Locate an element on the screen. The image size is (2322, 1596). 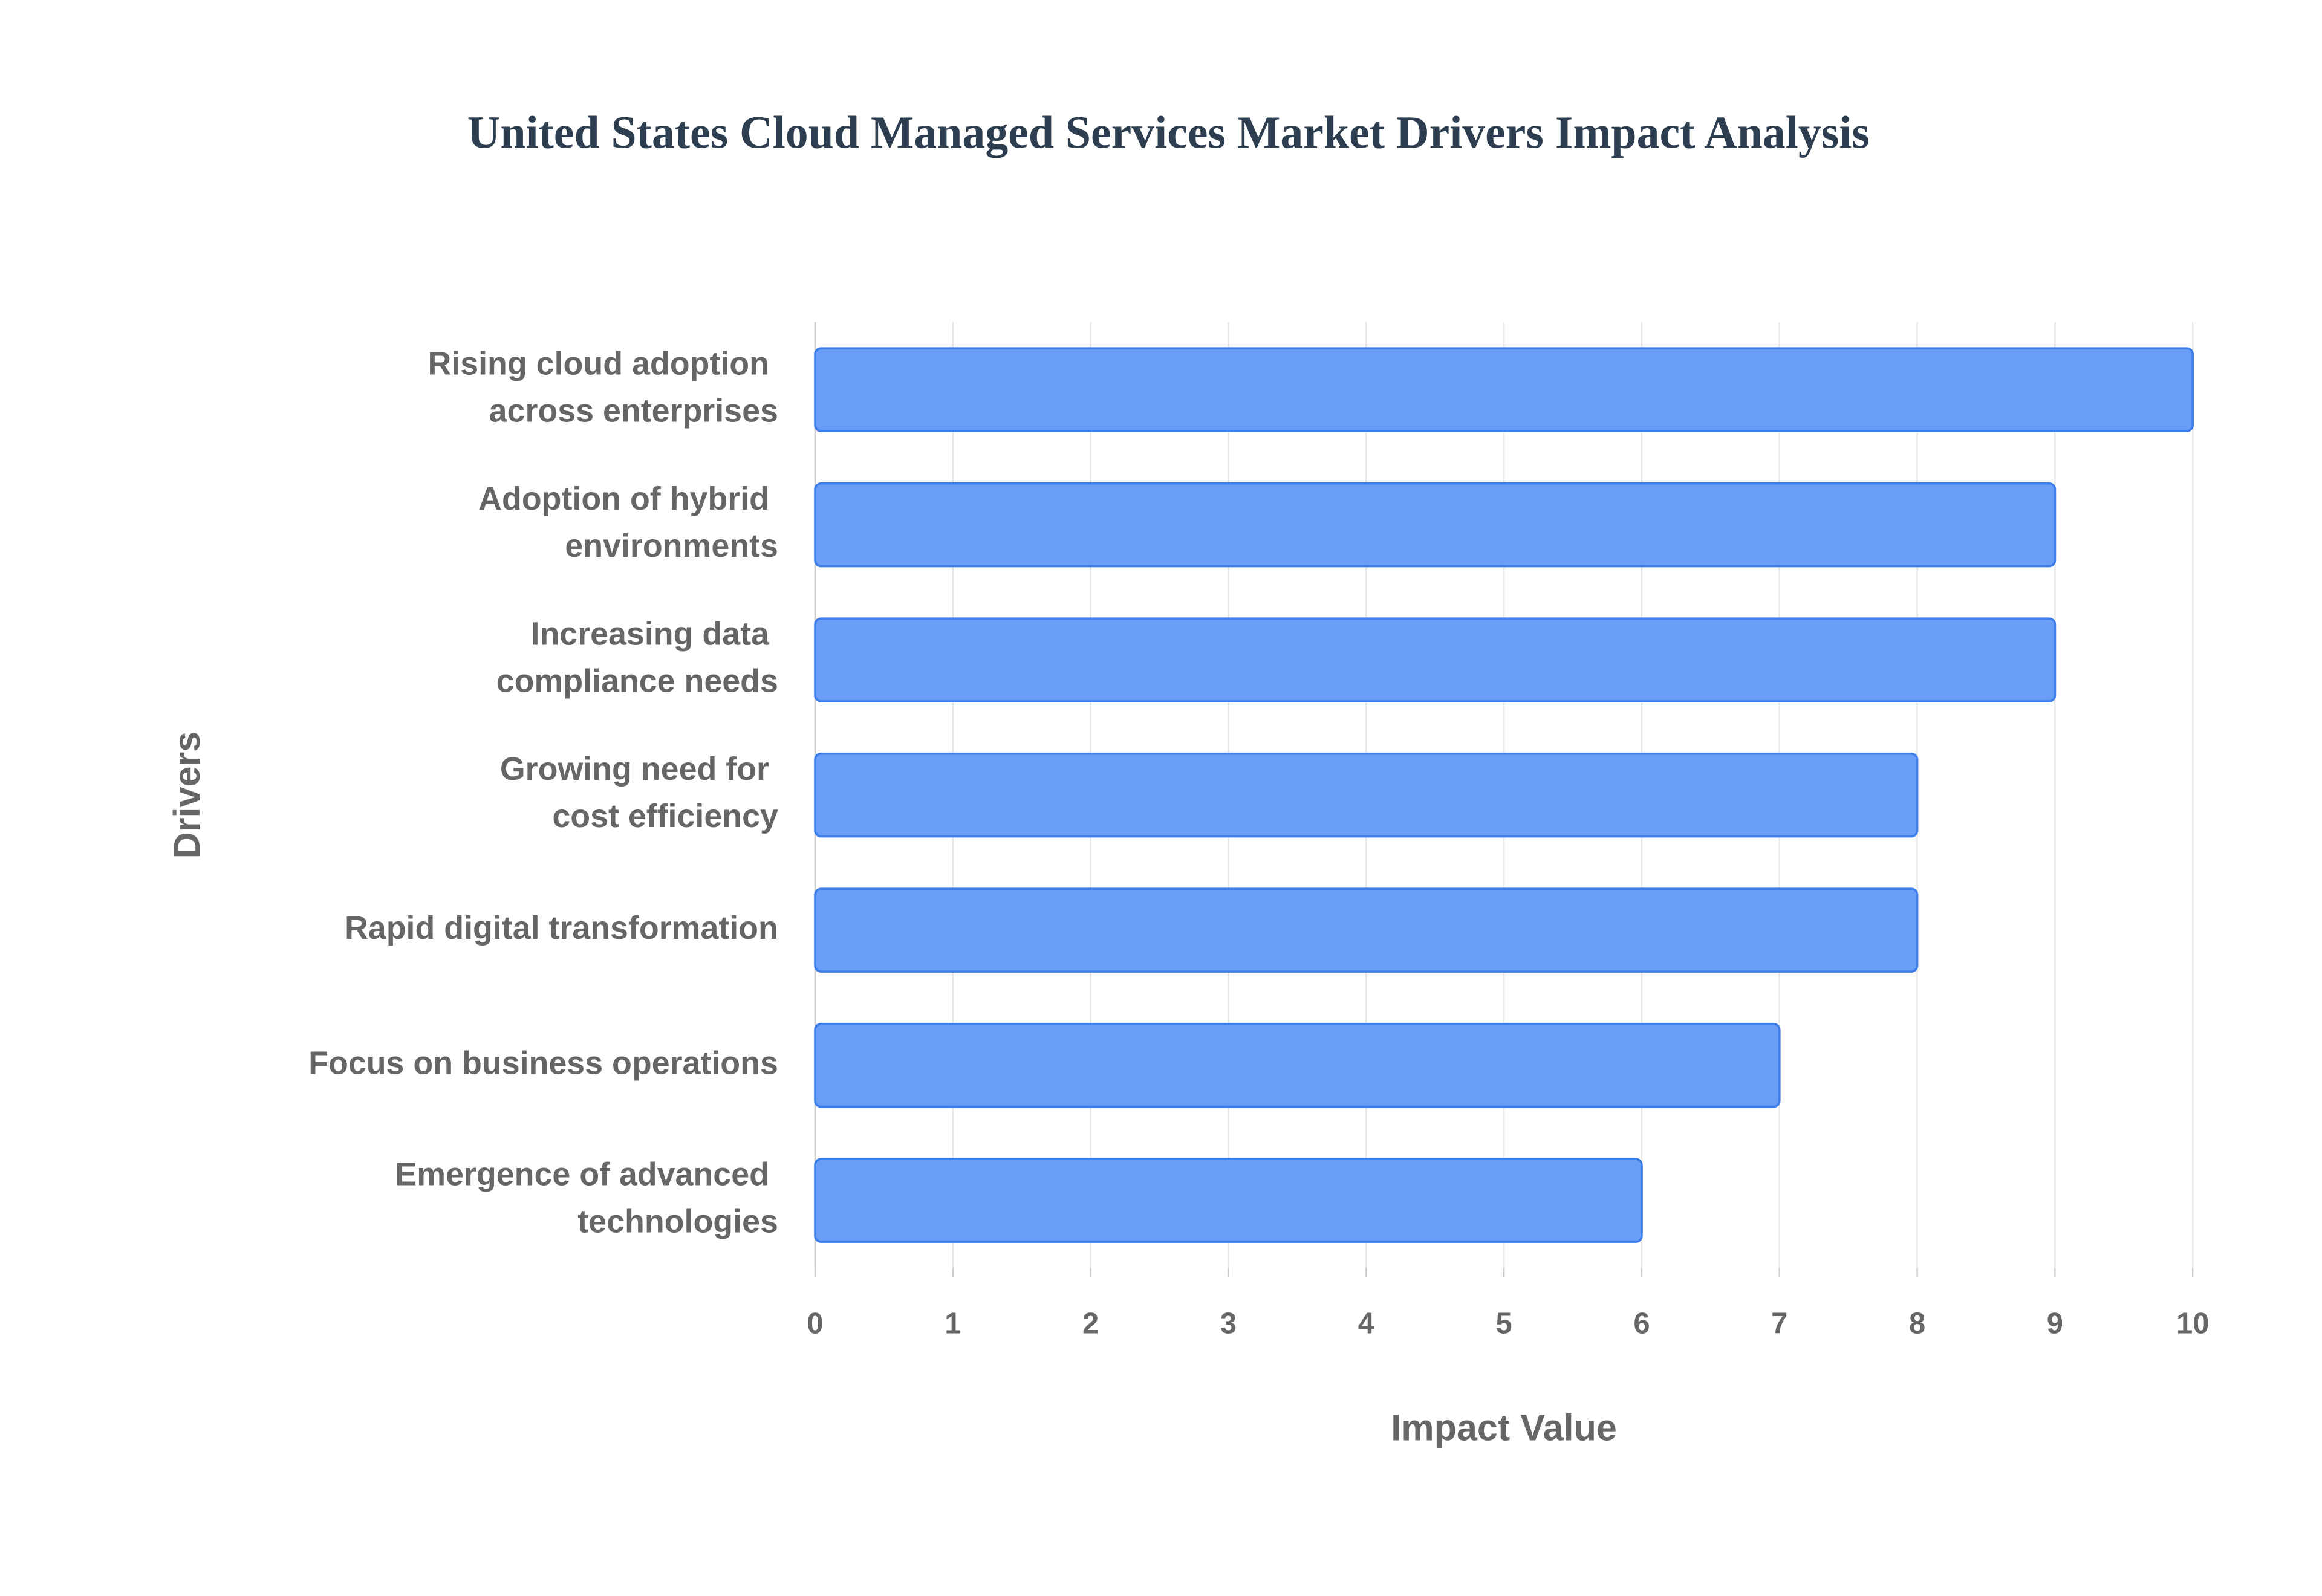
x-tick-label: 4 is located at coordinates (1366, 1324).